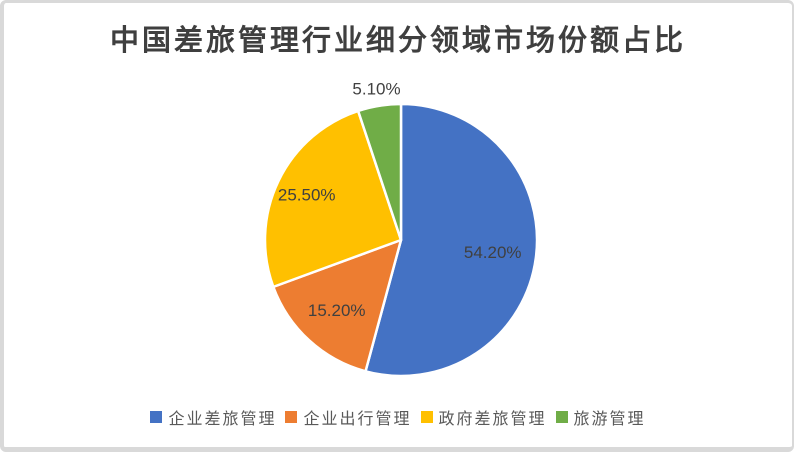 This screenshot has height=452, width=794. Describe the element at coordinates (337, 305) in the screenshot. I see `pie-slice-corporate-mobility-management` at that location.